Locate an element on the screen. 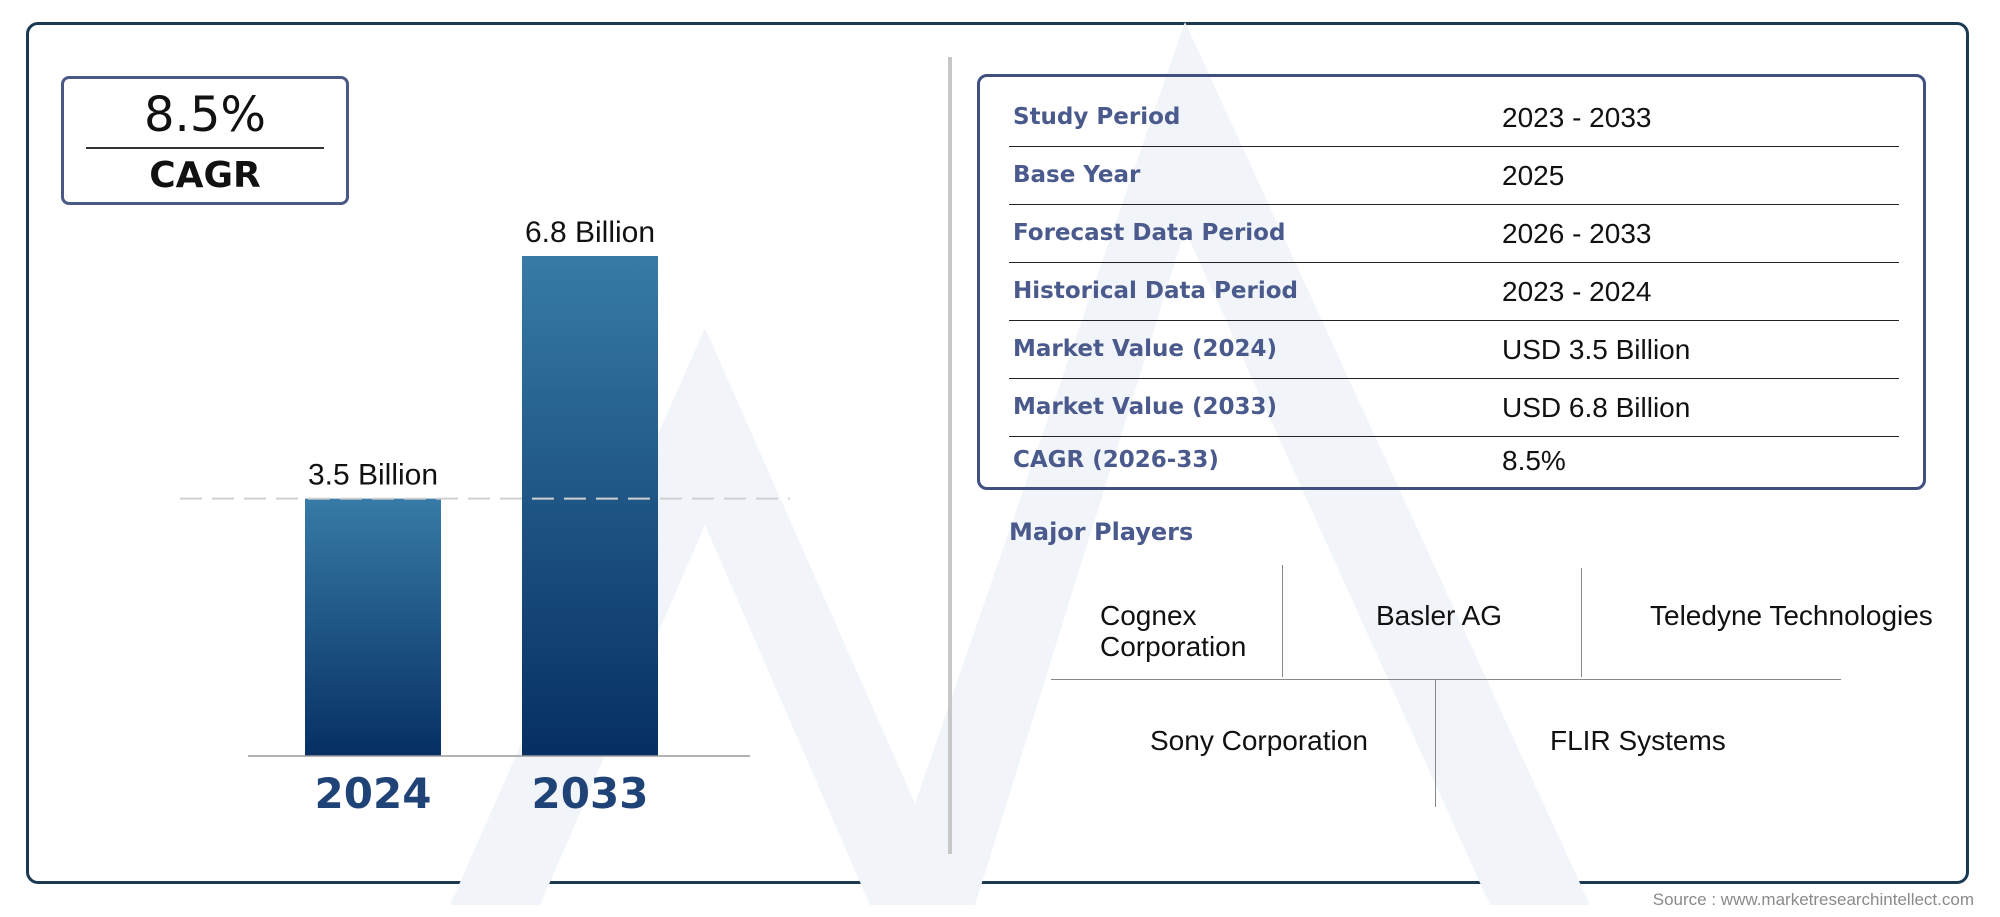 Image resolution: width=2000 pixels, height=917 pixels. table-value: USD 6.8 Billion is located at coordinates (1596, 407).